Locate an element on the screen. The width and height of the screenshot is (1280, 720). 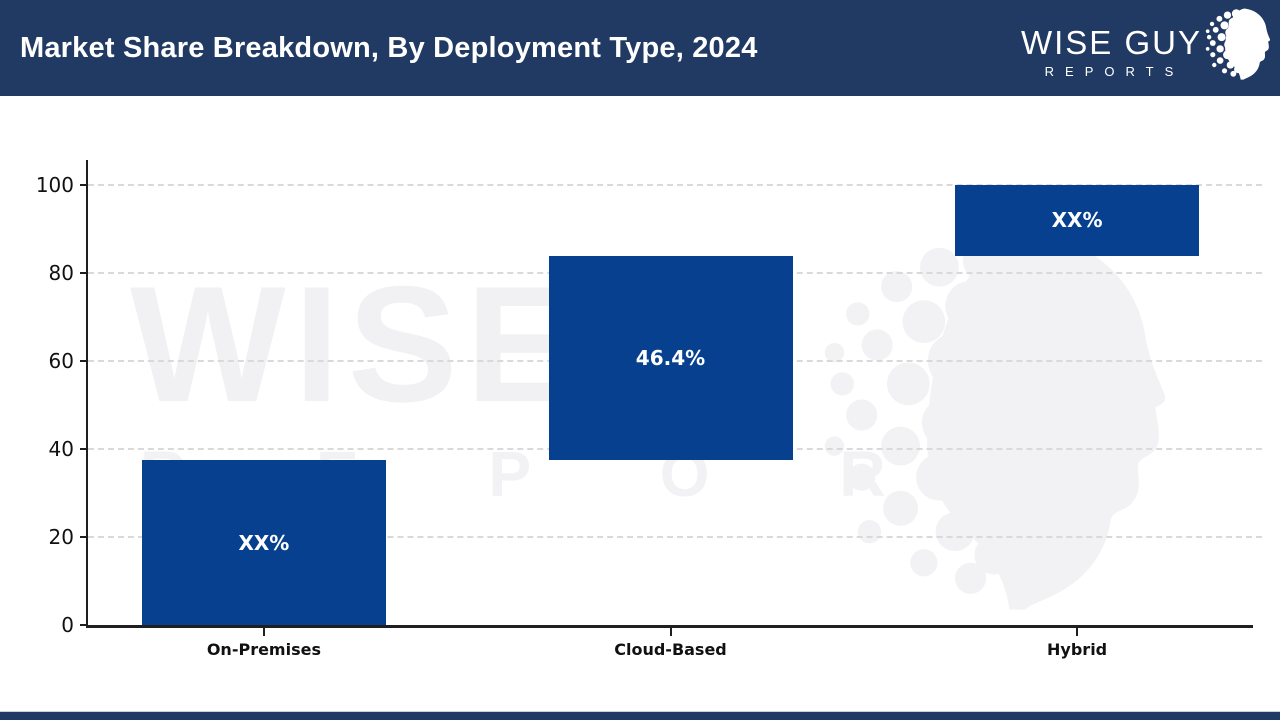
y-axis-line is located at coordinates (87, 394).